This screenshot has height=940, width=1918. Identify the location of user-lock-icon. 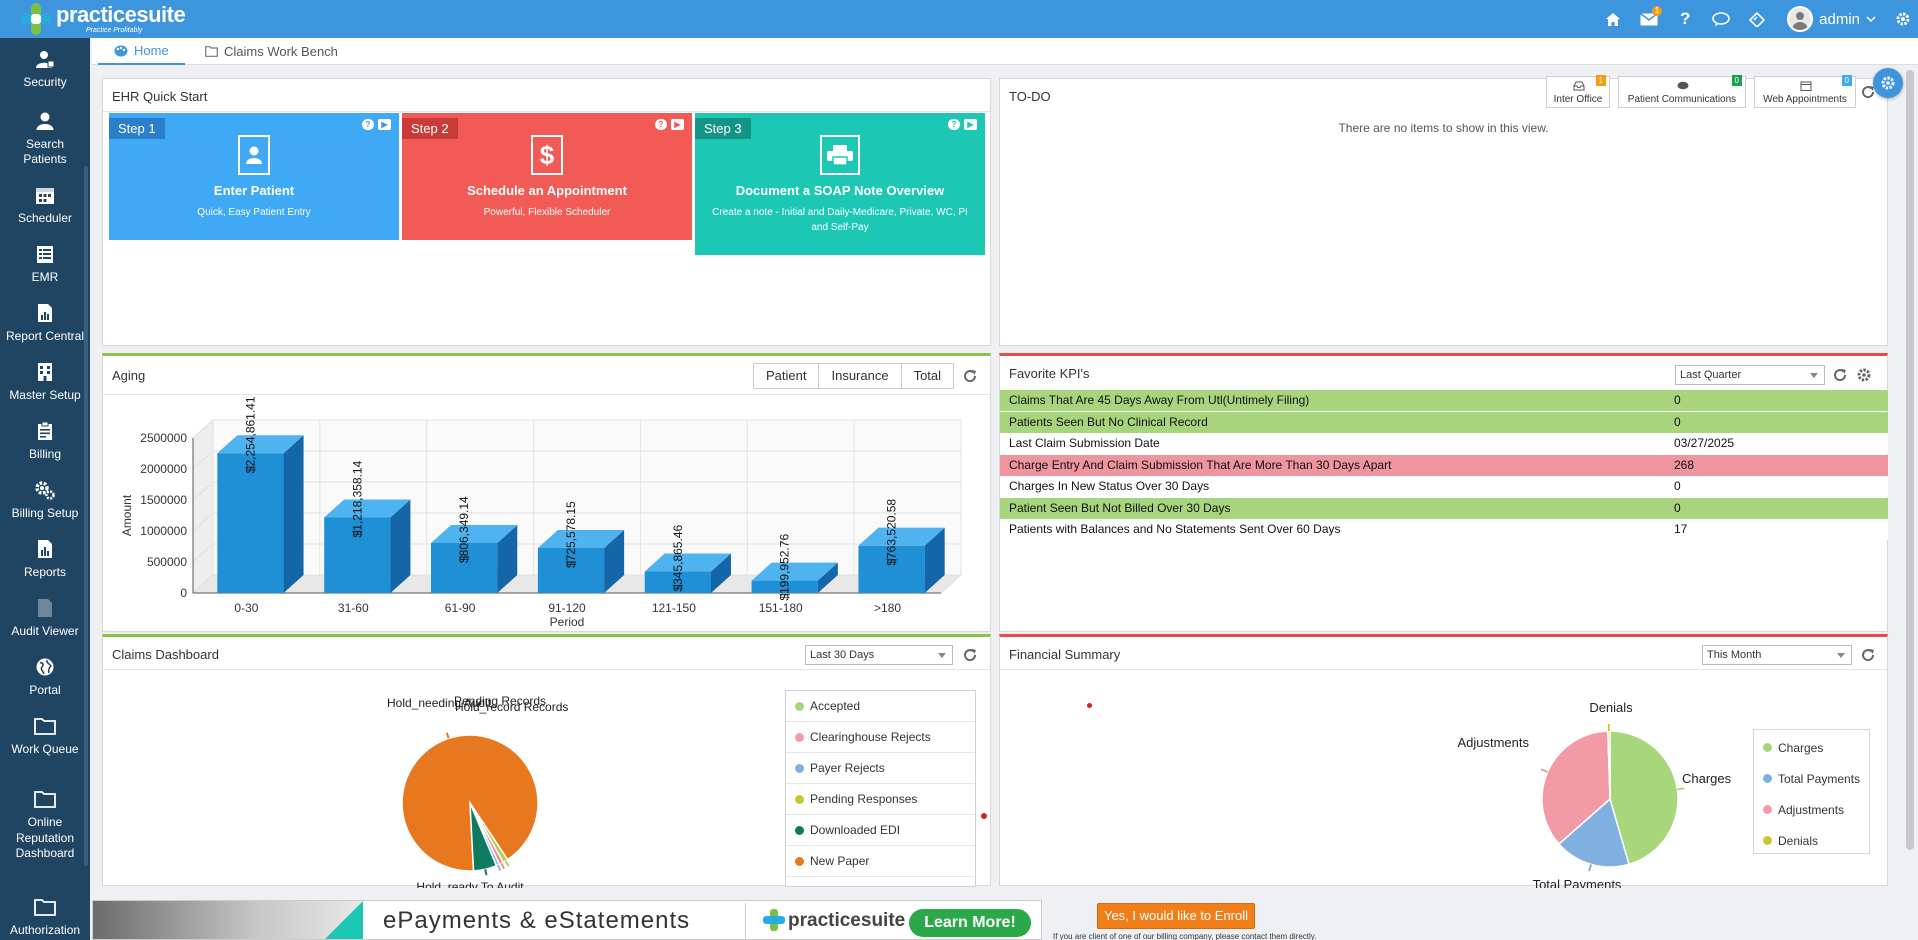
(45, 59).